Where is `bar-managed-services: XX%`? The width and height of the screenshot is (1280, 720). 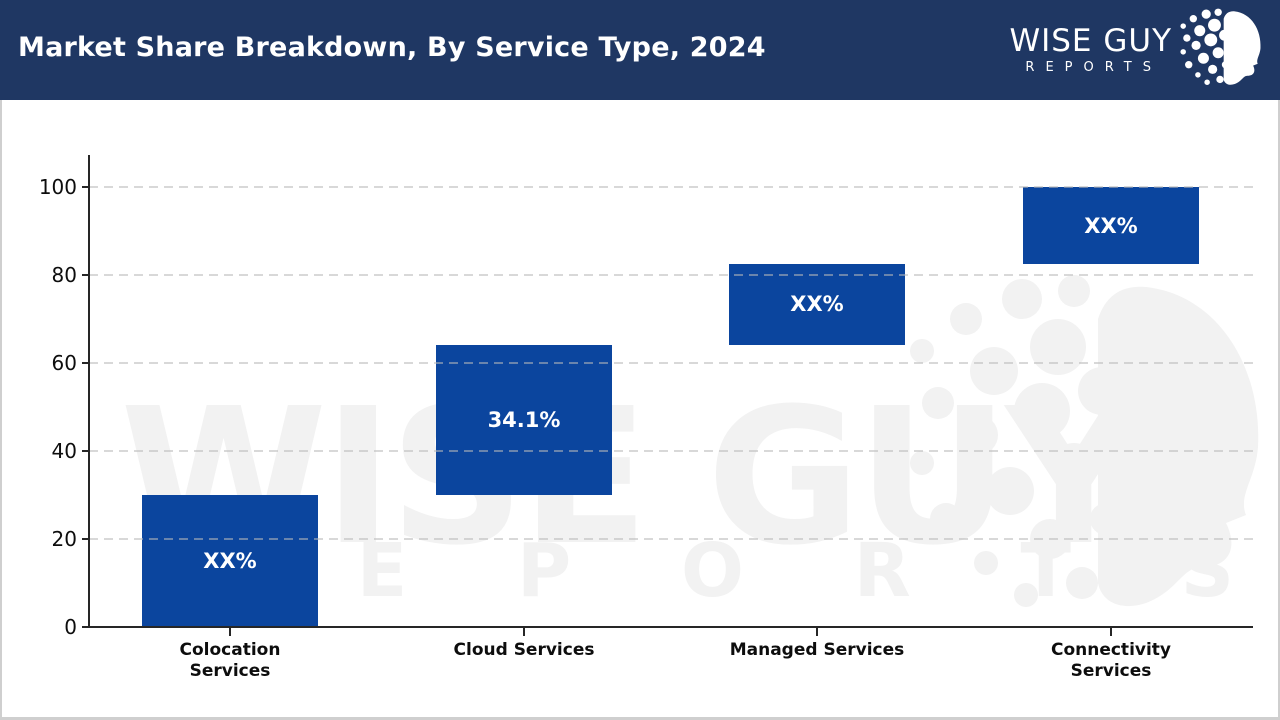 bar-managed-services: XX% is located at coordinates (817, 304).